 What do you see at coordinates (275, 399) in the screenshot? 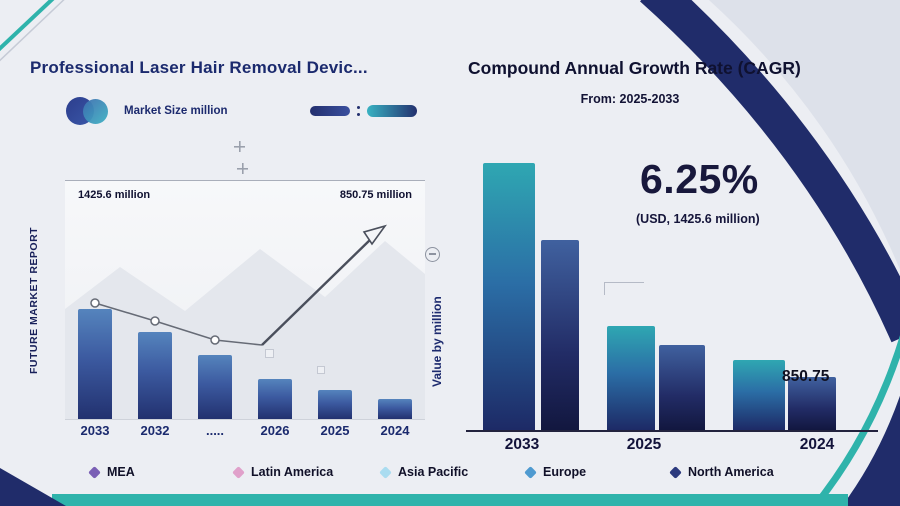
I see `bar-2026` at bounding box center [275, 399].